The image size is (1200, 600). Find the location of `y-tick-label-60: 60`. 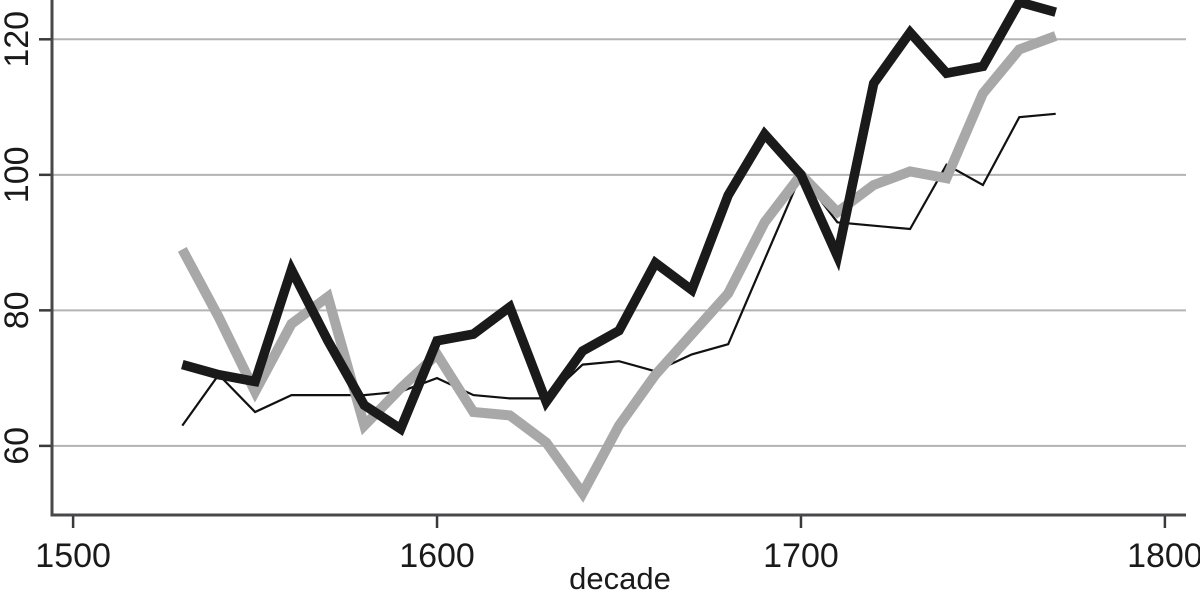

y-tick-label-60: 60 is located at coordinates (18, 446).